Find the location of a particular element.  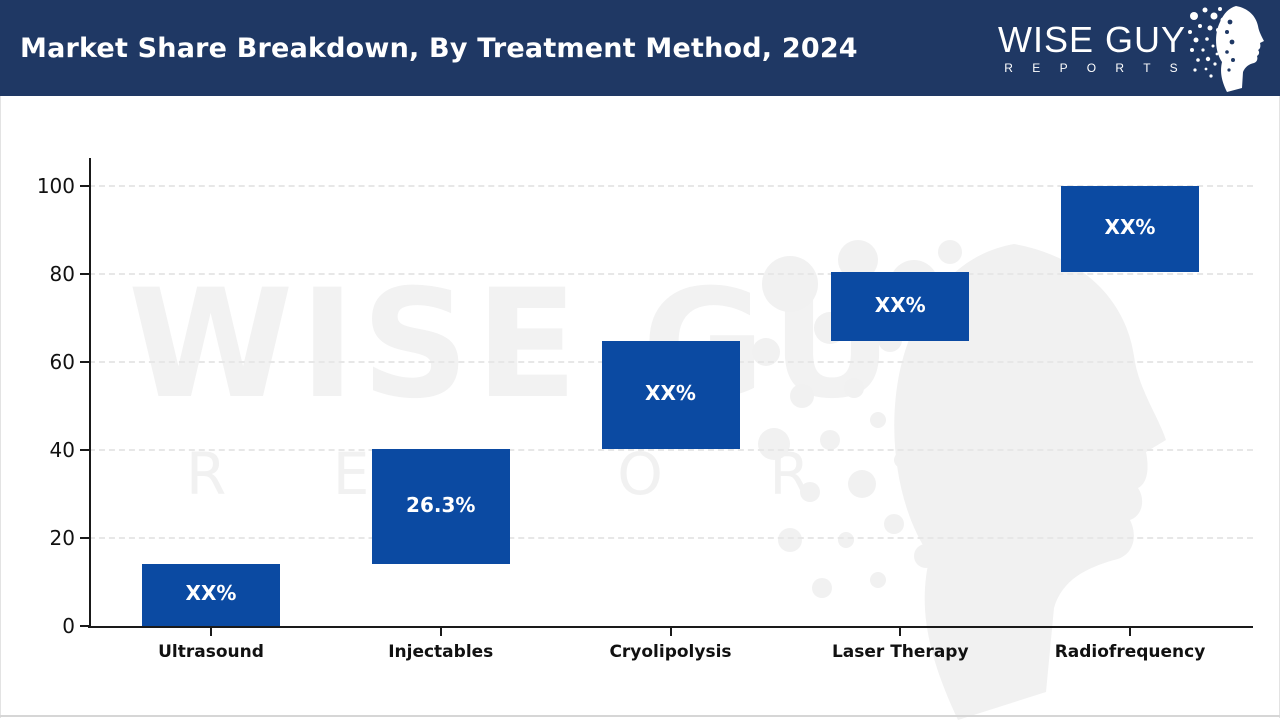

x-category-label-ultrasound: Ultrasound is located at coordinates (211, 652).